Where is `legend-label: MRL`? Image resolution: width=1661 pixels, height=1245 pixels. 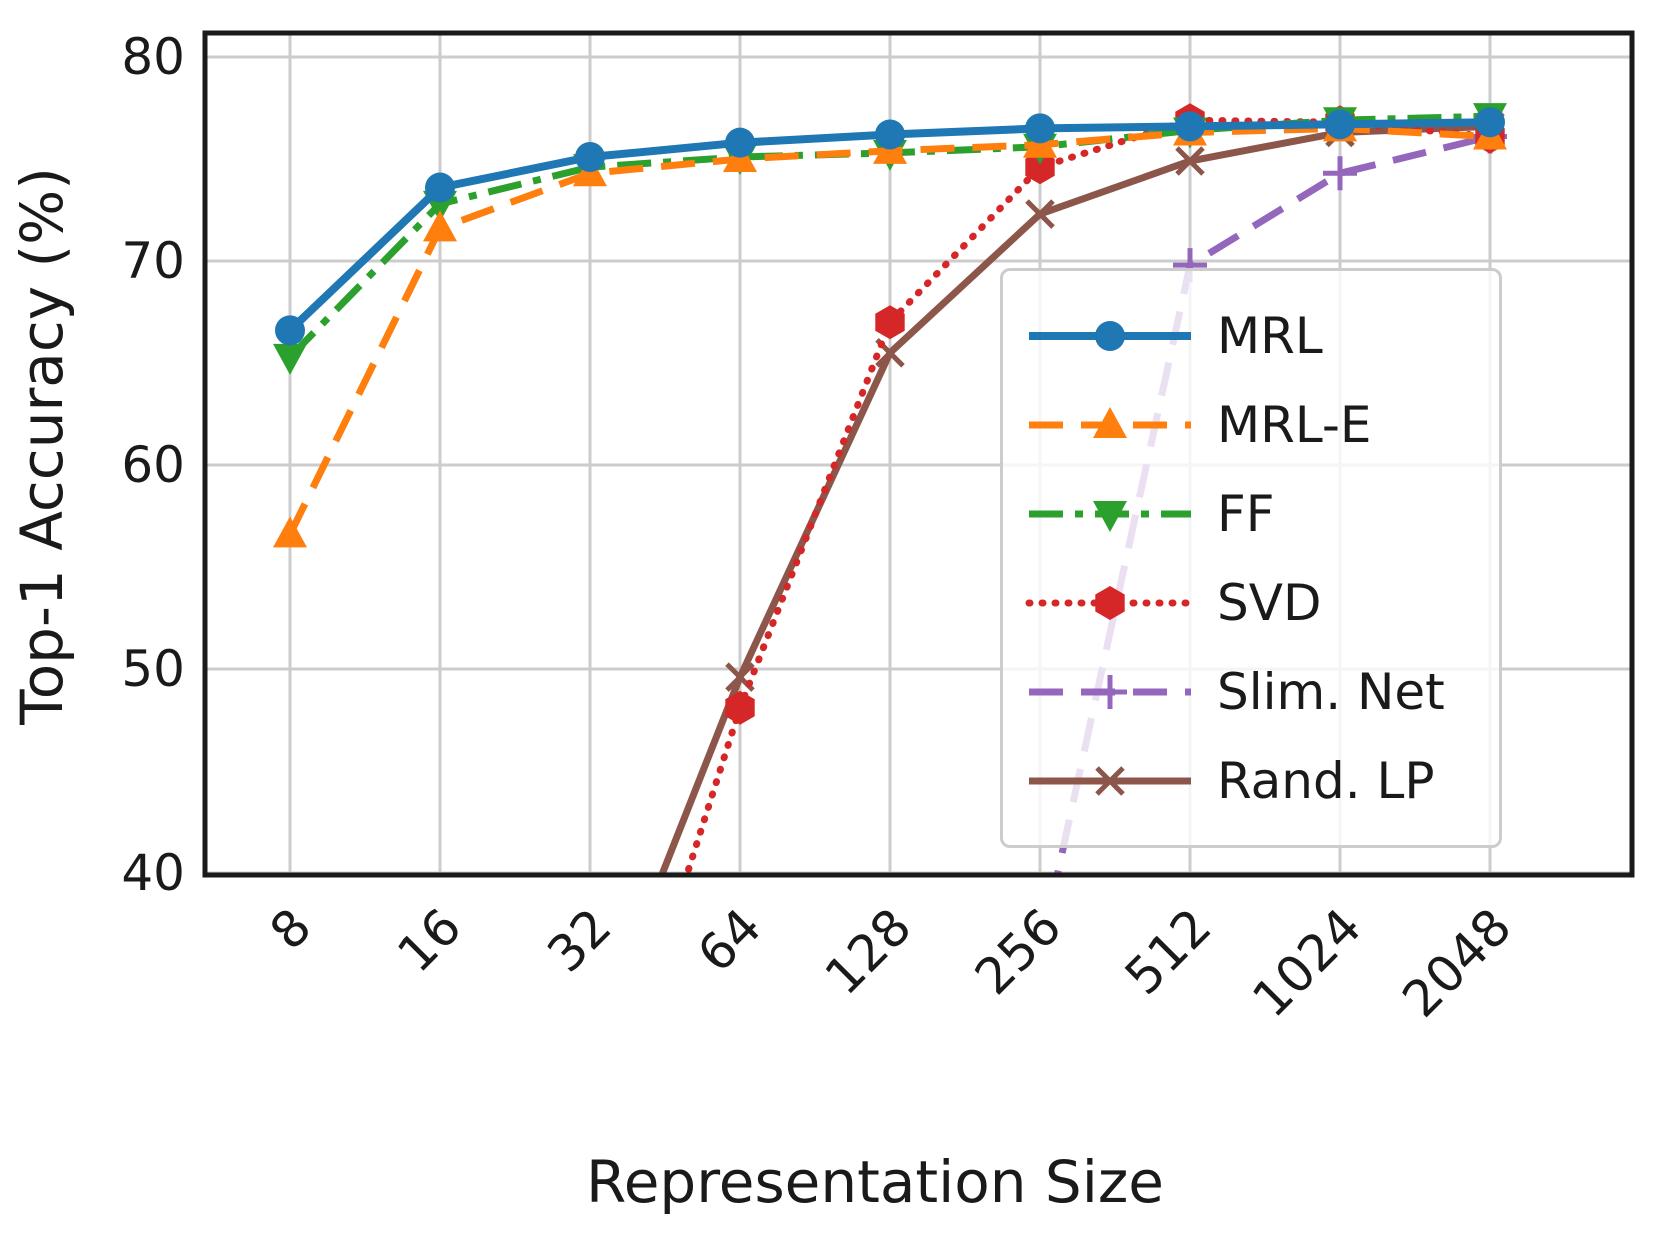
legend-label: MRL is located at coordinates (1270, 335).